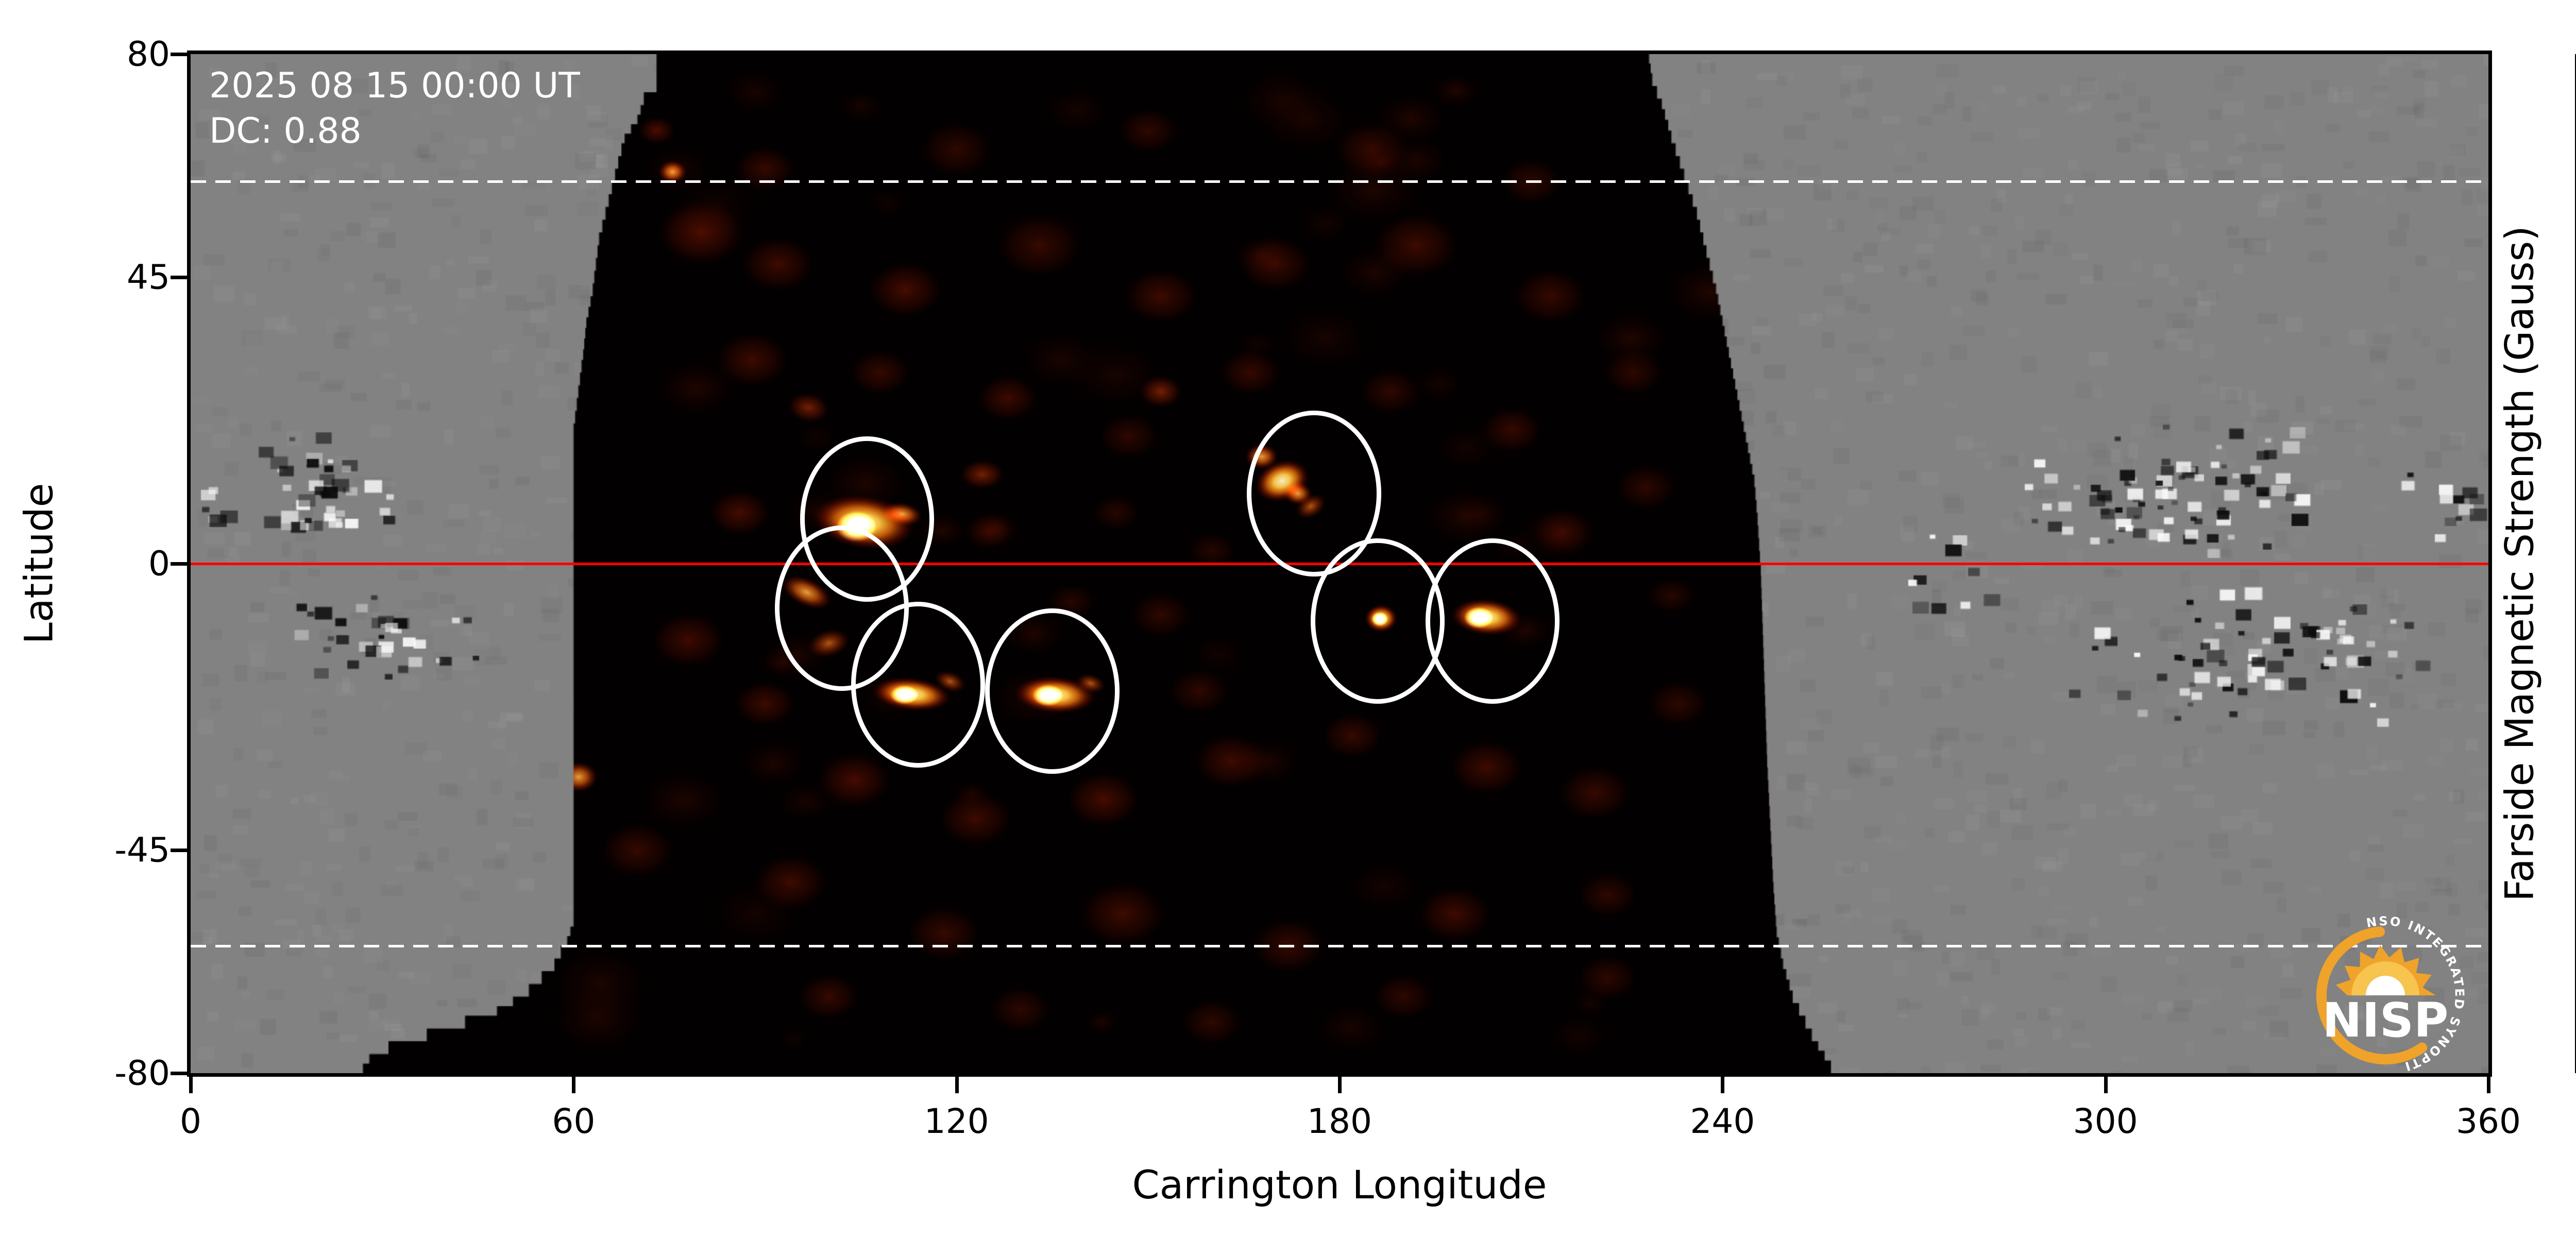  What do you see at coordinates (2105, 1121) in the screenshot?
I see `x-tick-label: 300` at bounding box center [2105, 1121].